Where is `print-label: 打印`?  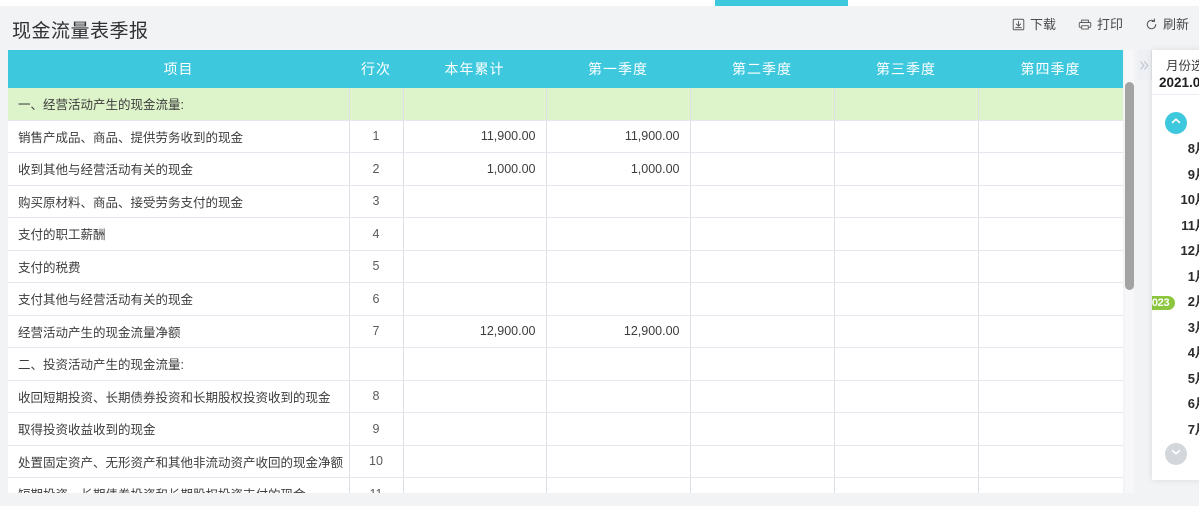
print-label: 打印 is located at coordinates (1109, 24).